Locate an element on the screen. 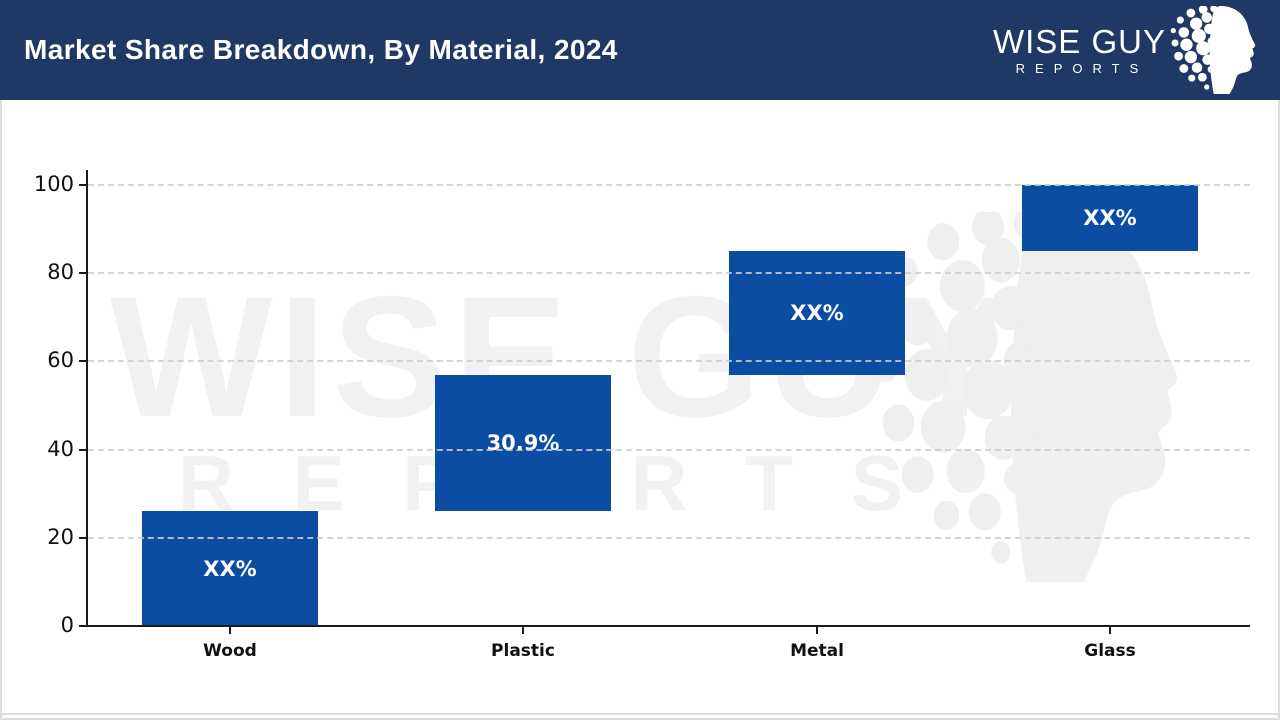  brand-logo: WISE GUY REPORTS is located at coordinates (1124, 50).